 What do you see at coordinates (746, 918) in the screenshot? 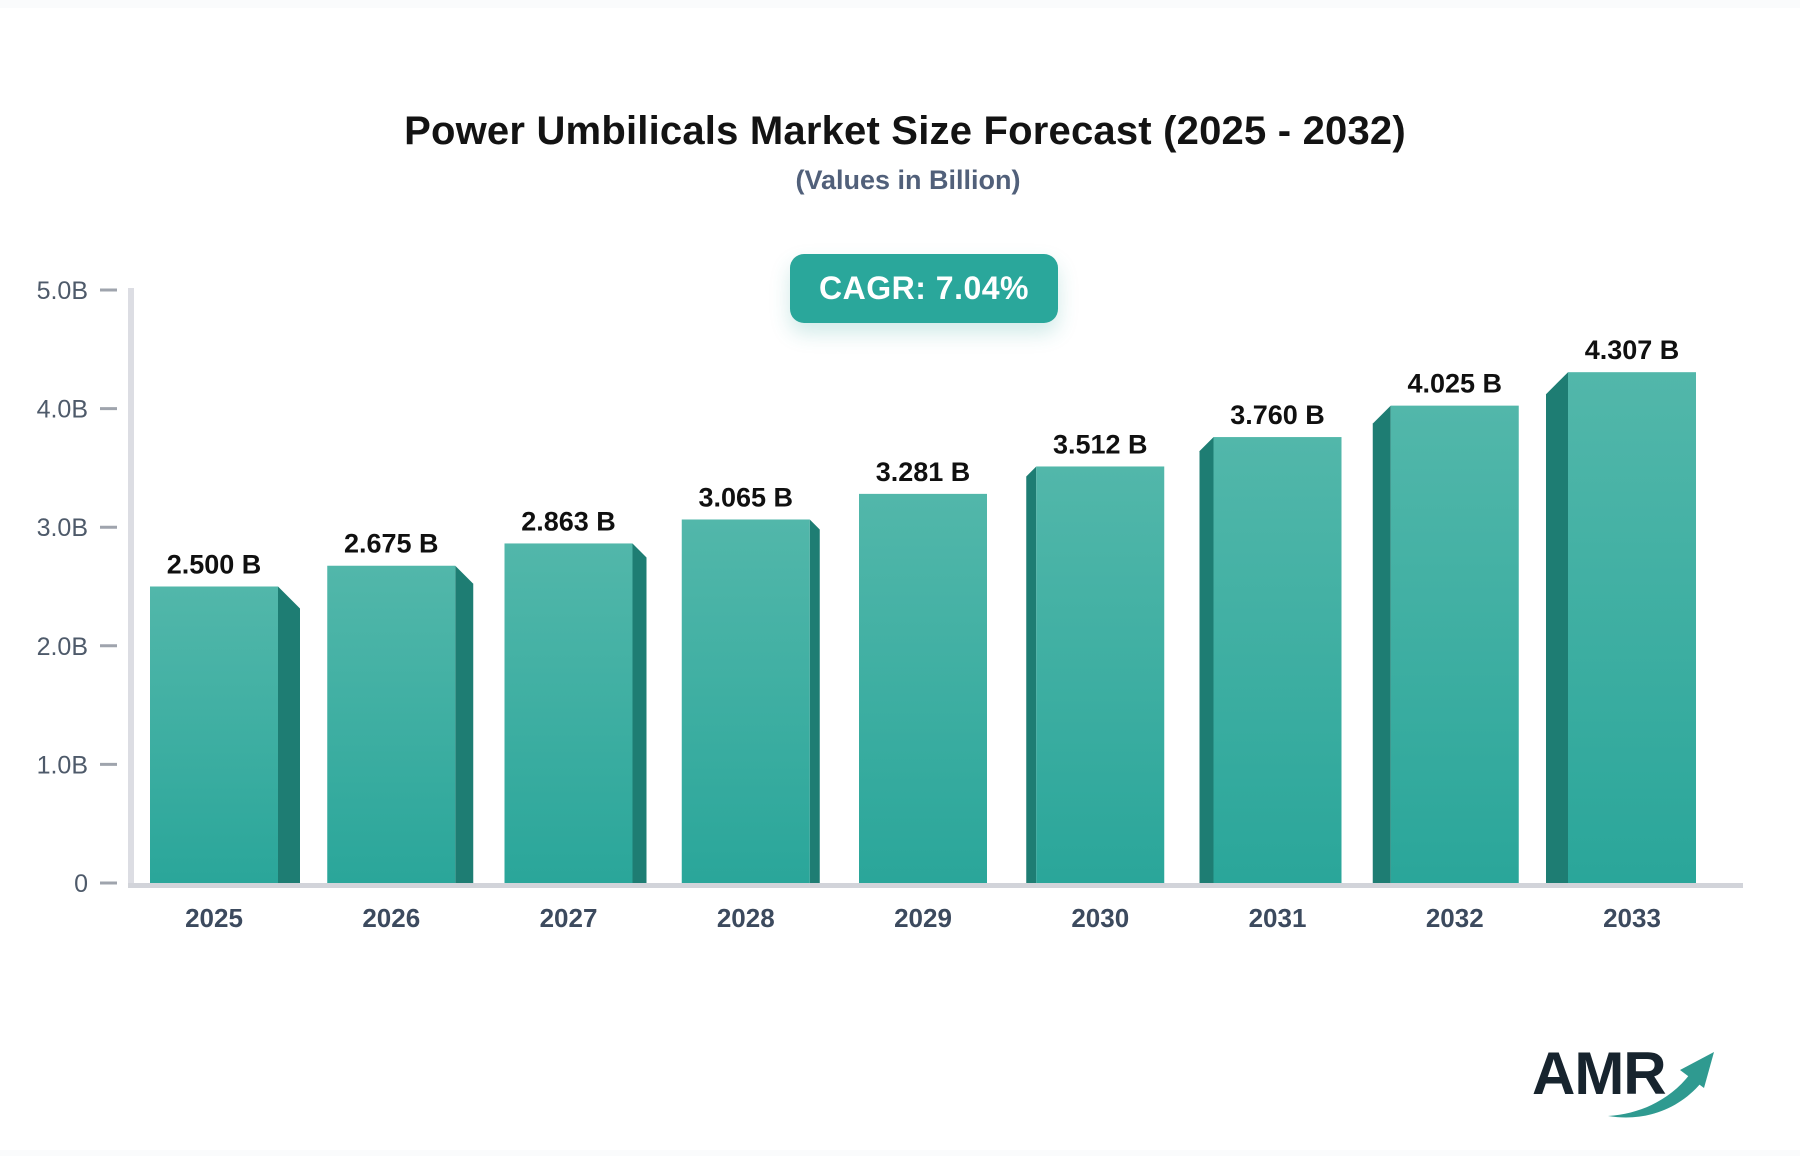
I see `x-tick-label: 2028` at bounding box center [746, 918].